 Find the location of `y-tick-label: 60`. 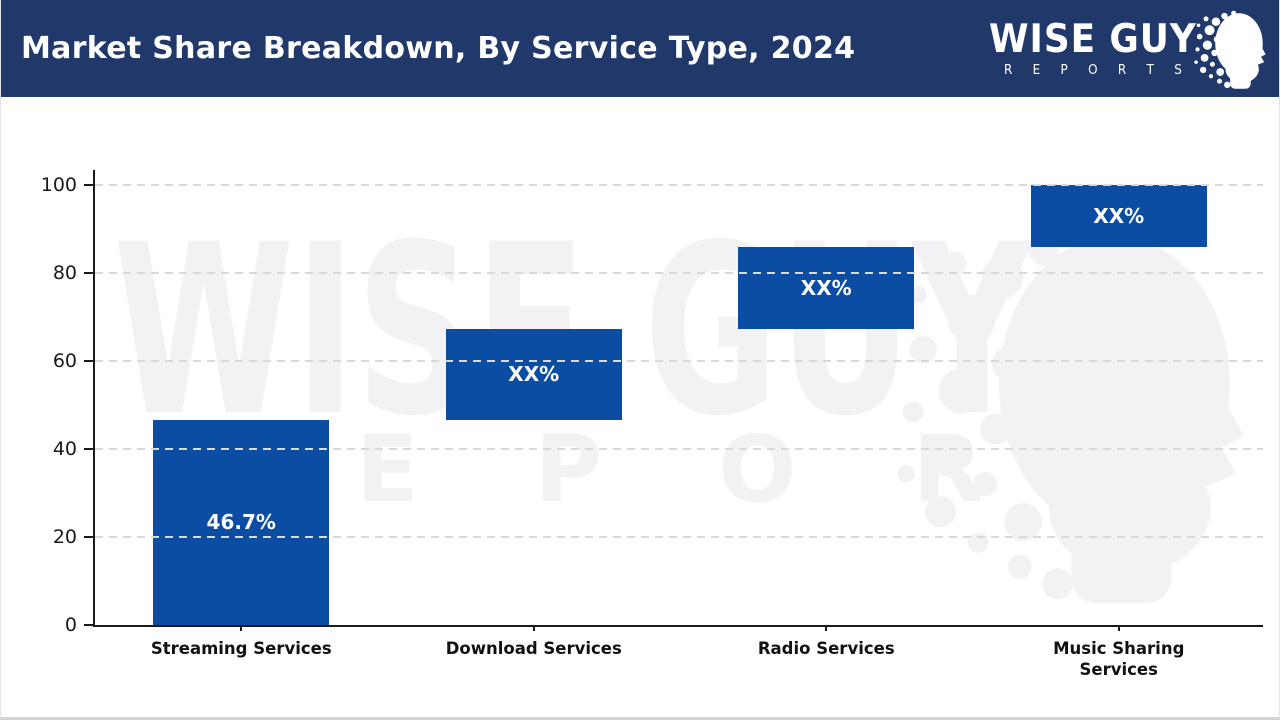

y-tick-label: 60 is located at coordinates (64, 361).